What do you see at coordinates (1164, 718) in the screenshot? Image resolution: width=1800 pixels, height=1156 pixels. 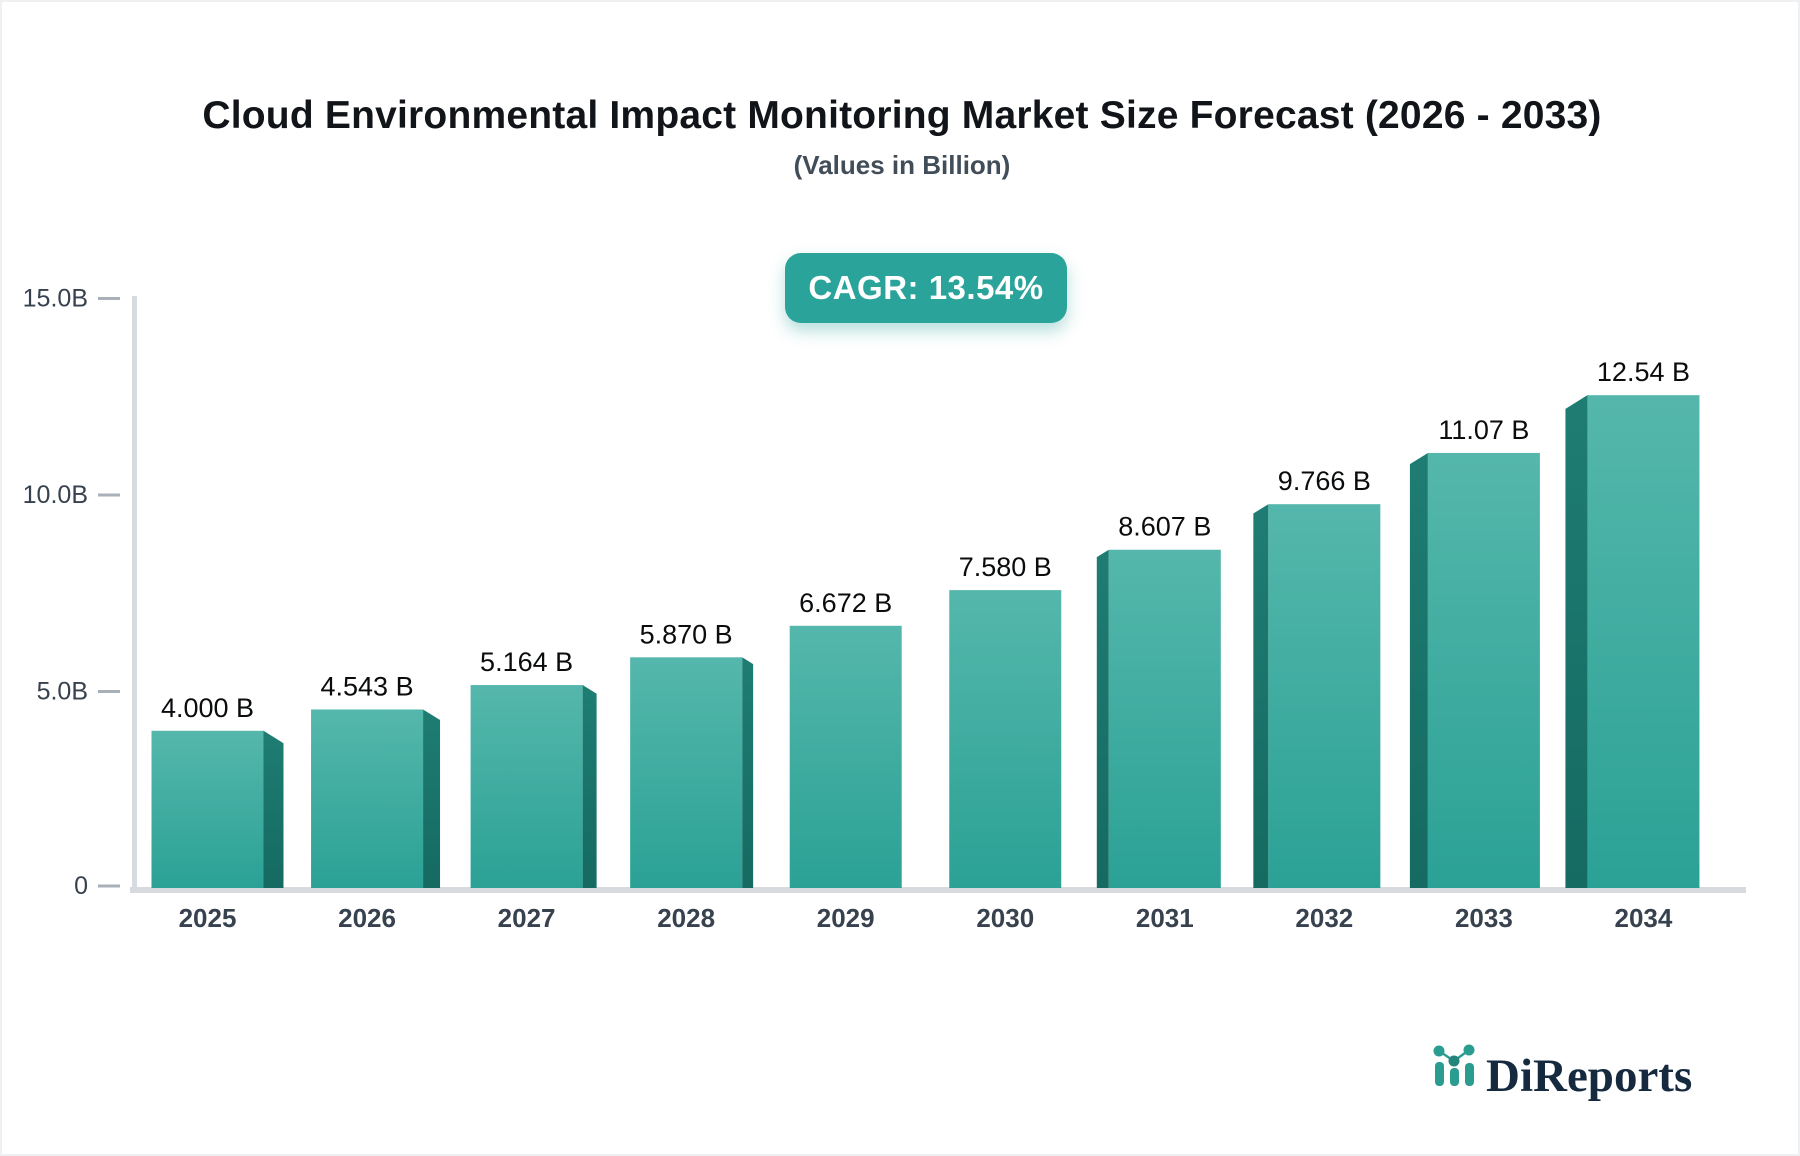 I see `bar-2031` at bounding box center [1164, 718].